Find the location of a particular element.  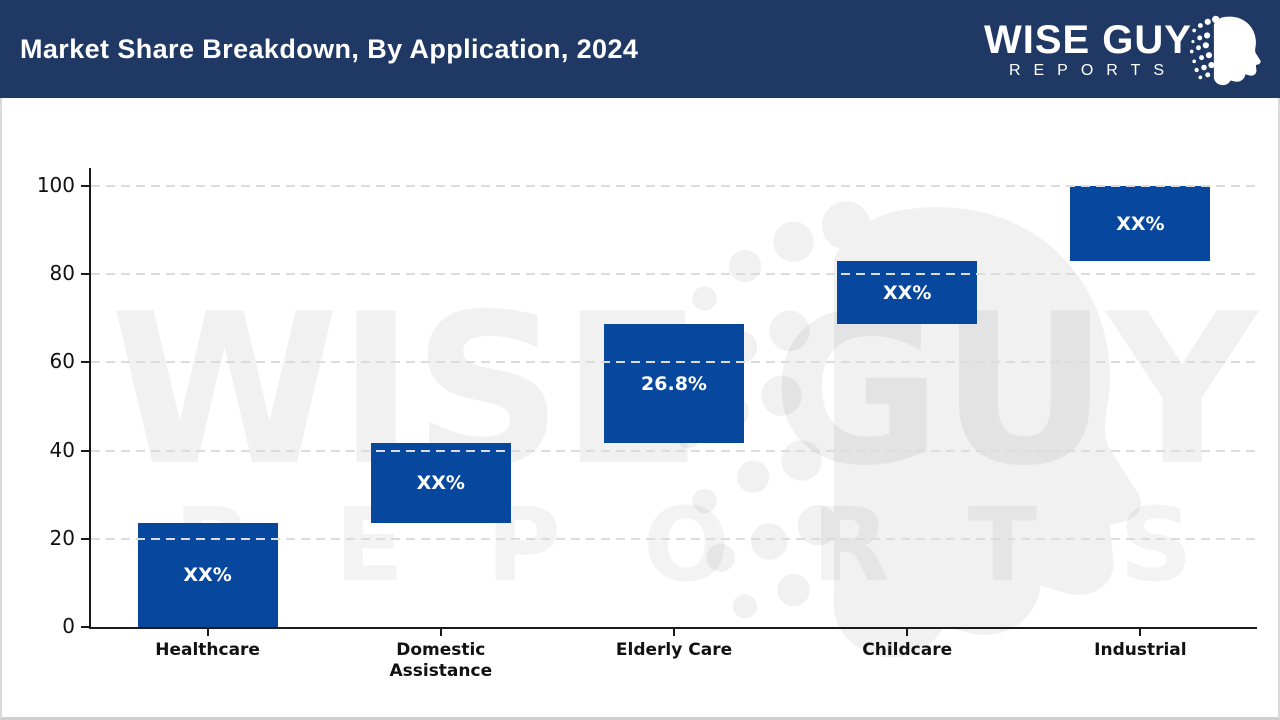

logo-wordmark-line2: REPORTS is located at coordinates (1093, 70).